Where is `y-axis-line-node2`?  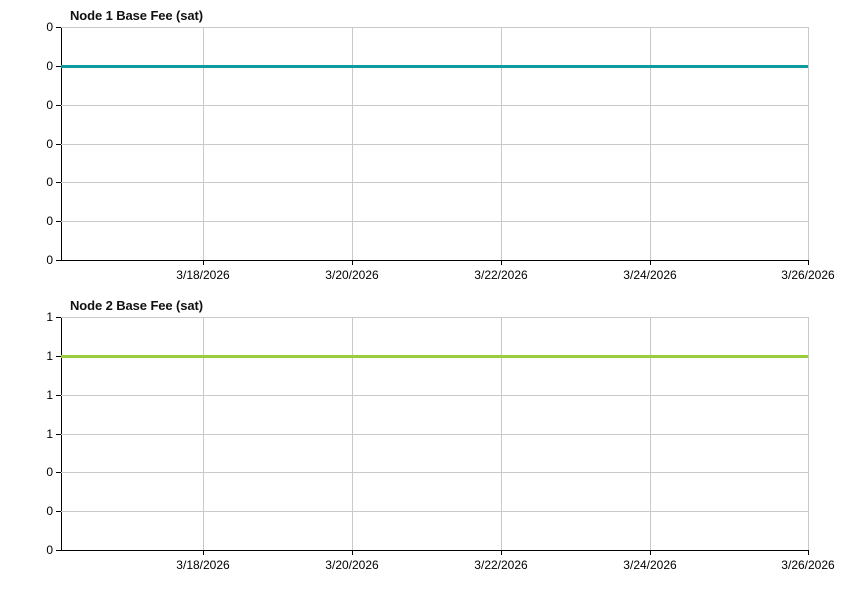 y-axis-line-node2 is located at coordinates (61, 433).